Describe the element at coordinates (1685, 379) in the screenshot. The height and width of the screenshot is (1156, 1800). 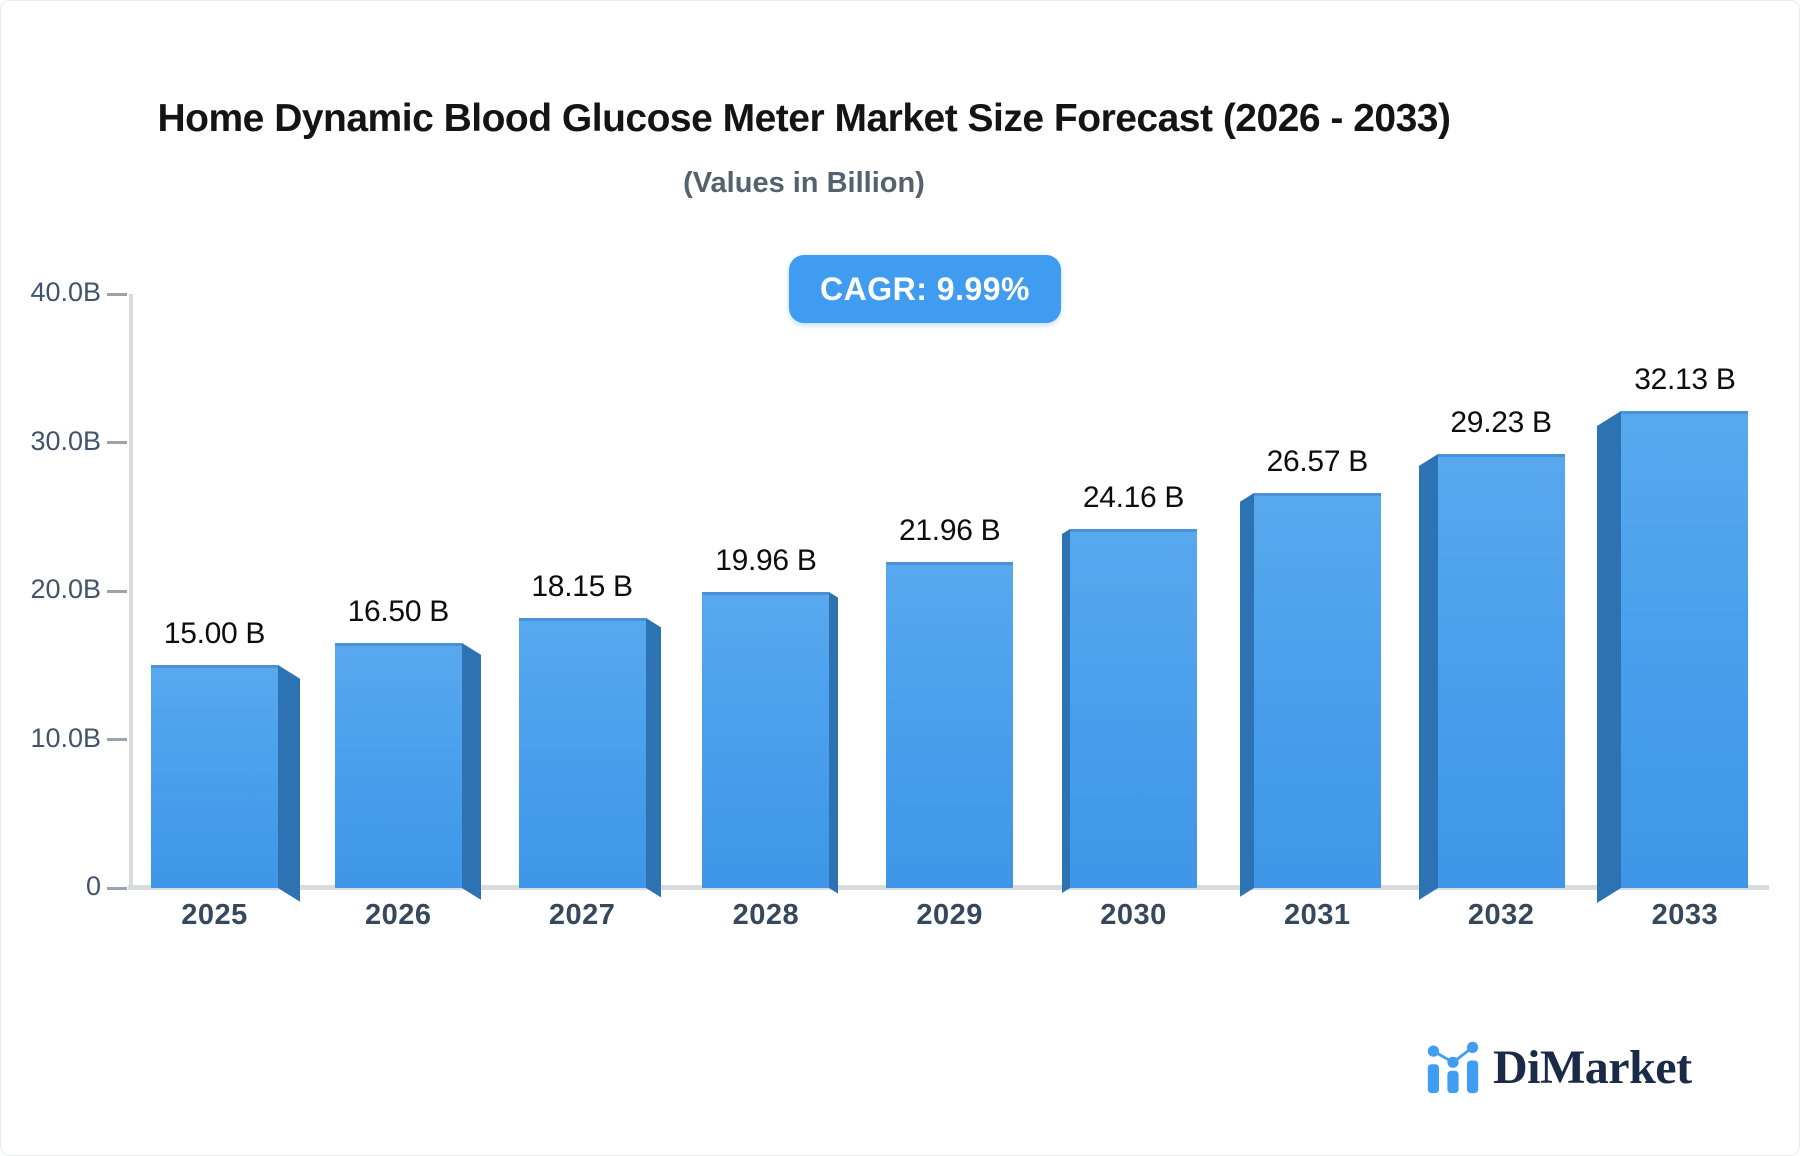
I see `bar-value-label: 32.13 B` at that location.